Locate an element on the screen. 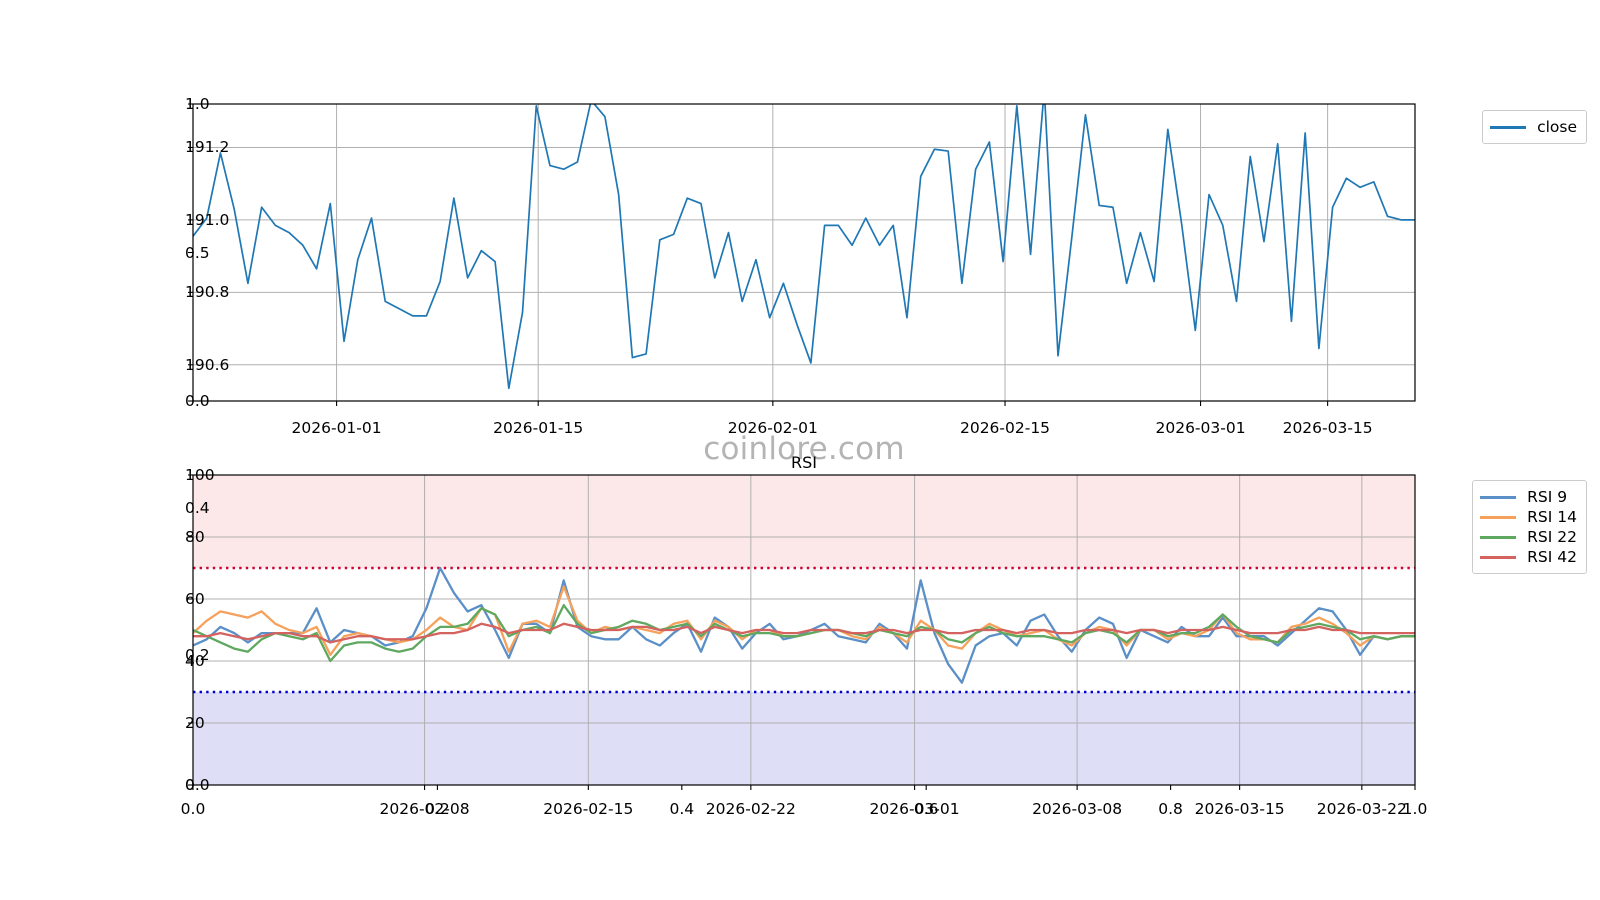  rsi-legend-item-rsi-42: RSI 42 is located at coordinates (1528, 557).